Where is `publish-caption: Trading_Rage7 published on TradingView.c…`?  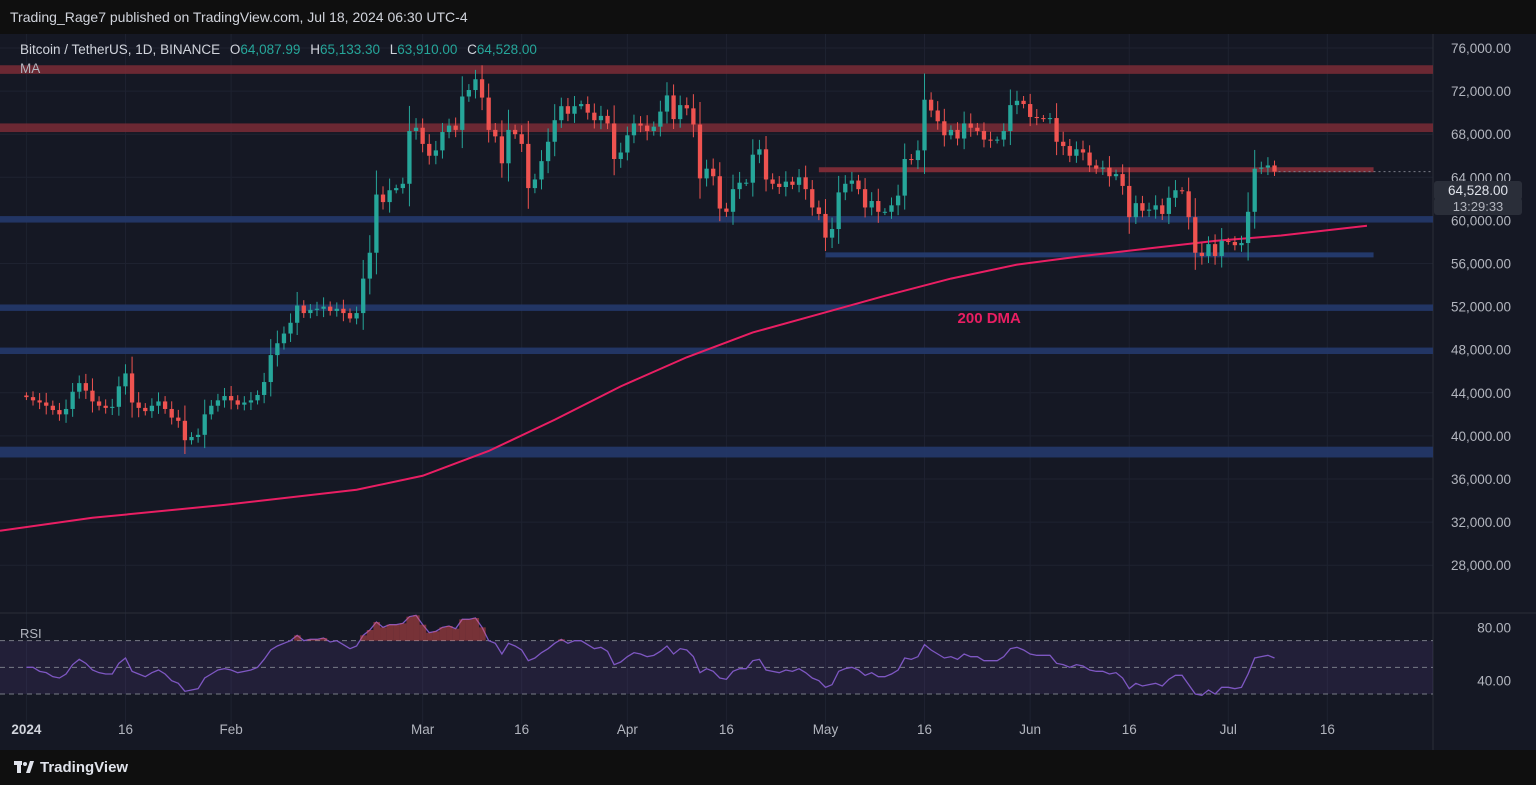 publish-caption: Trading_Rage7 published on TradingView.c… is located at coordinates (768, 17).